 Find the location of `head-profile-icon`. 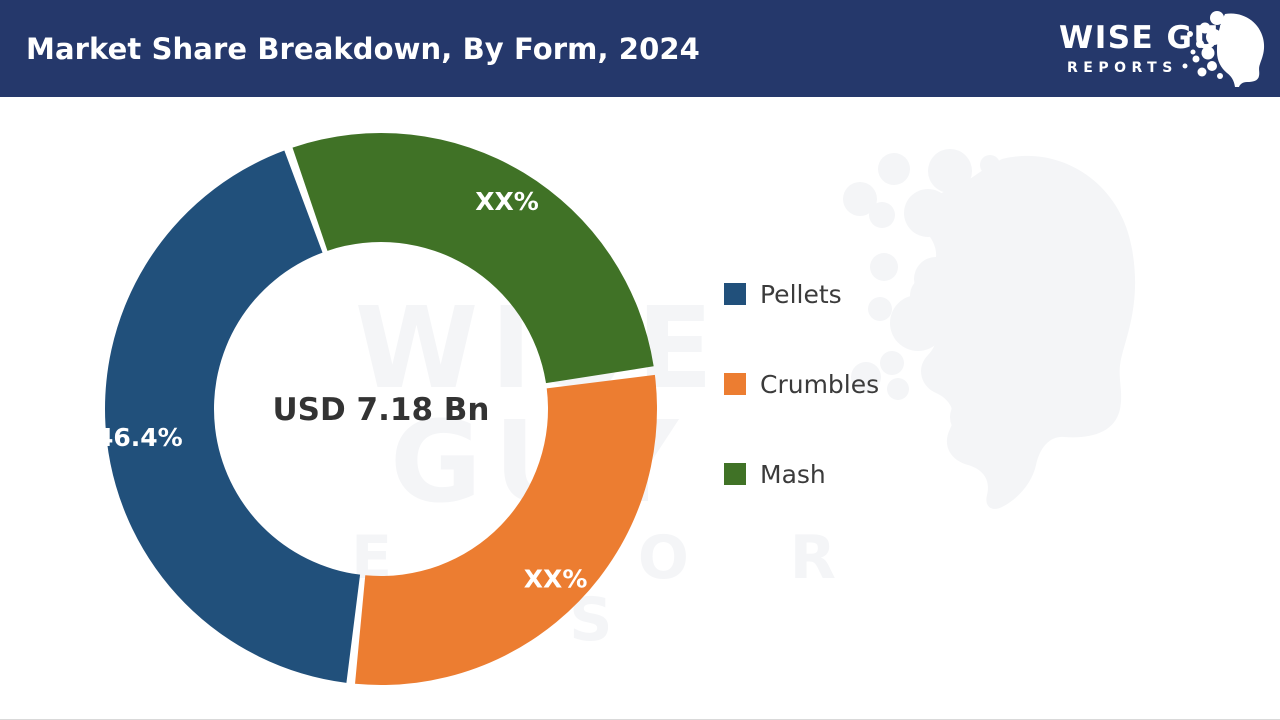

head-profile-icon is located at coordinates (1223, 49).